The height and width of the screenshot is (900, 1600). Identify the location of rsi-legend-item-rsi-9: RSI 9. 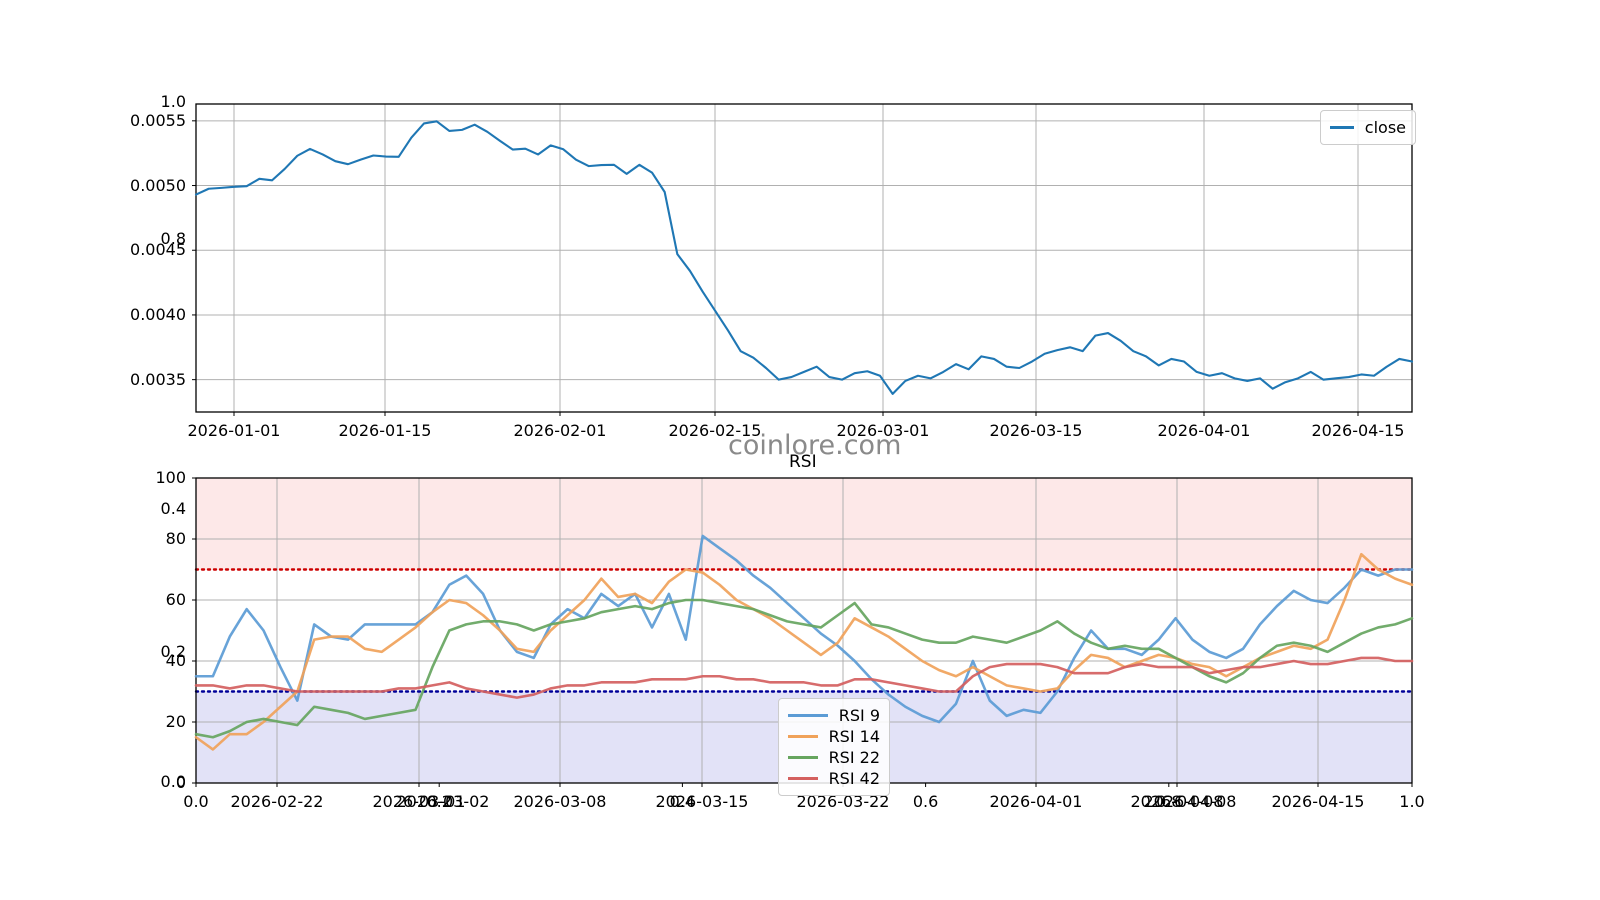
(834, 715).